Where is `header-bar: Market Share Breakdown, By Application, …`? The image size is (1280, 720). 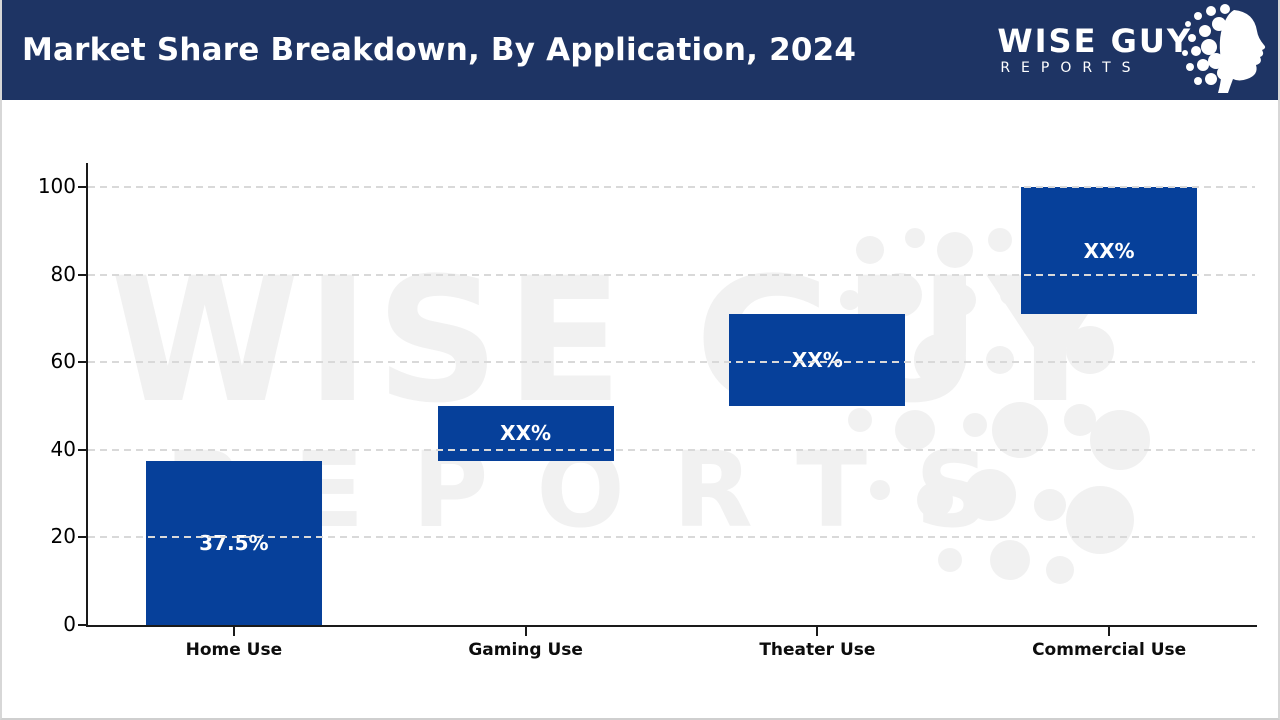 header-bar: Market Share Breakdown, By Application, … is located at coordinates (640, 50).